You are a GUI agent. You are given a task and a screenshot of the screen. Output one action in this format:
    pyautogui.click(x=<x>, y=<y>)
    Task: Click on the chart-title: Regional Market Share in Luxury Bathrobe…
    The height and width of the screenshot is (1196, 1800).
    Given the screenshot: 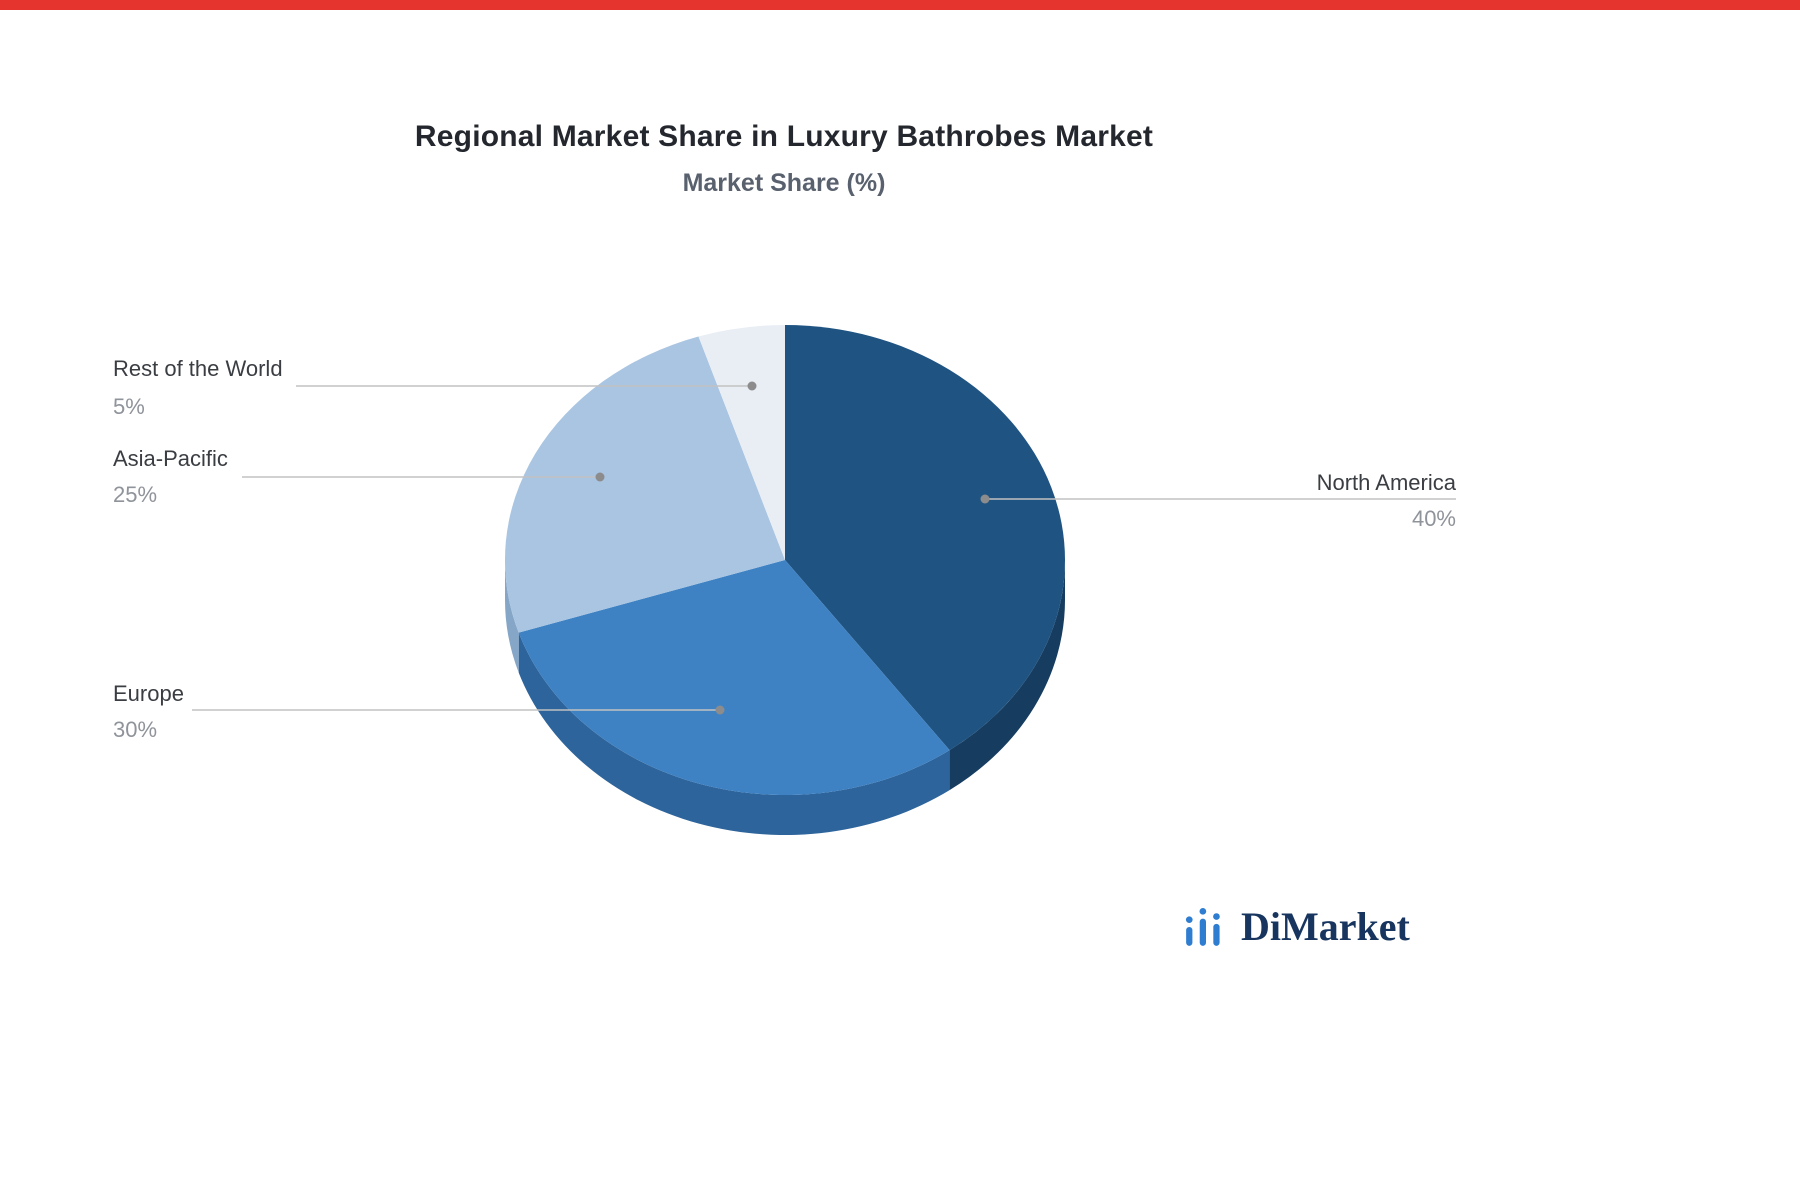 What is the action you would take?
    pyautogui.click(x=784, y=136)
    